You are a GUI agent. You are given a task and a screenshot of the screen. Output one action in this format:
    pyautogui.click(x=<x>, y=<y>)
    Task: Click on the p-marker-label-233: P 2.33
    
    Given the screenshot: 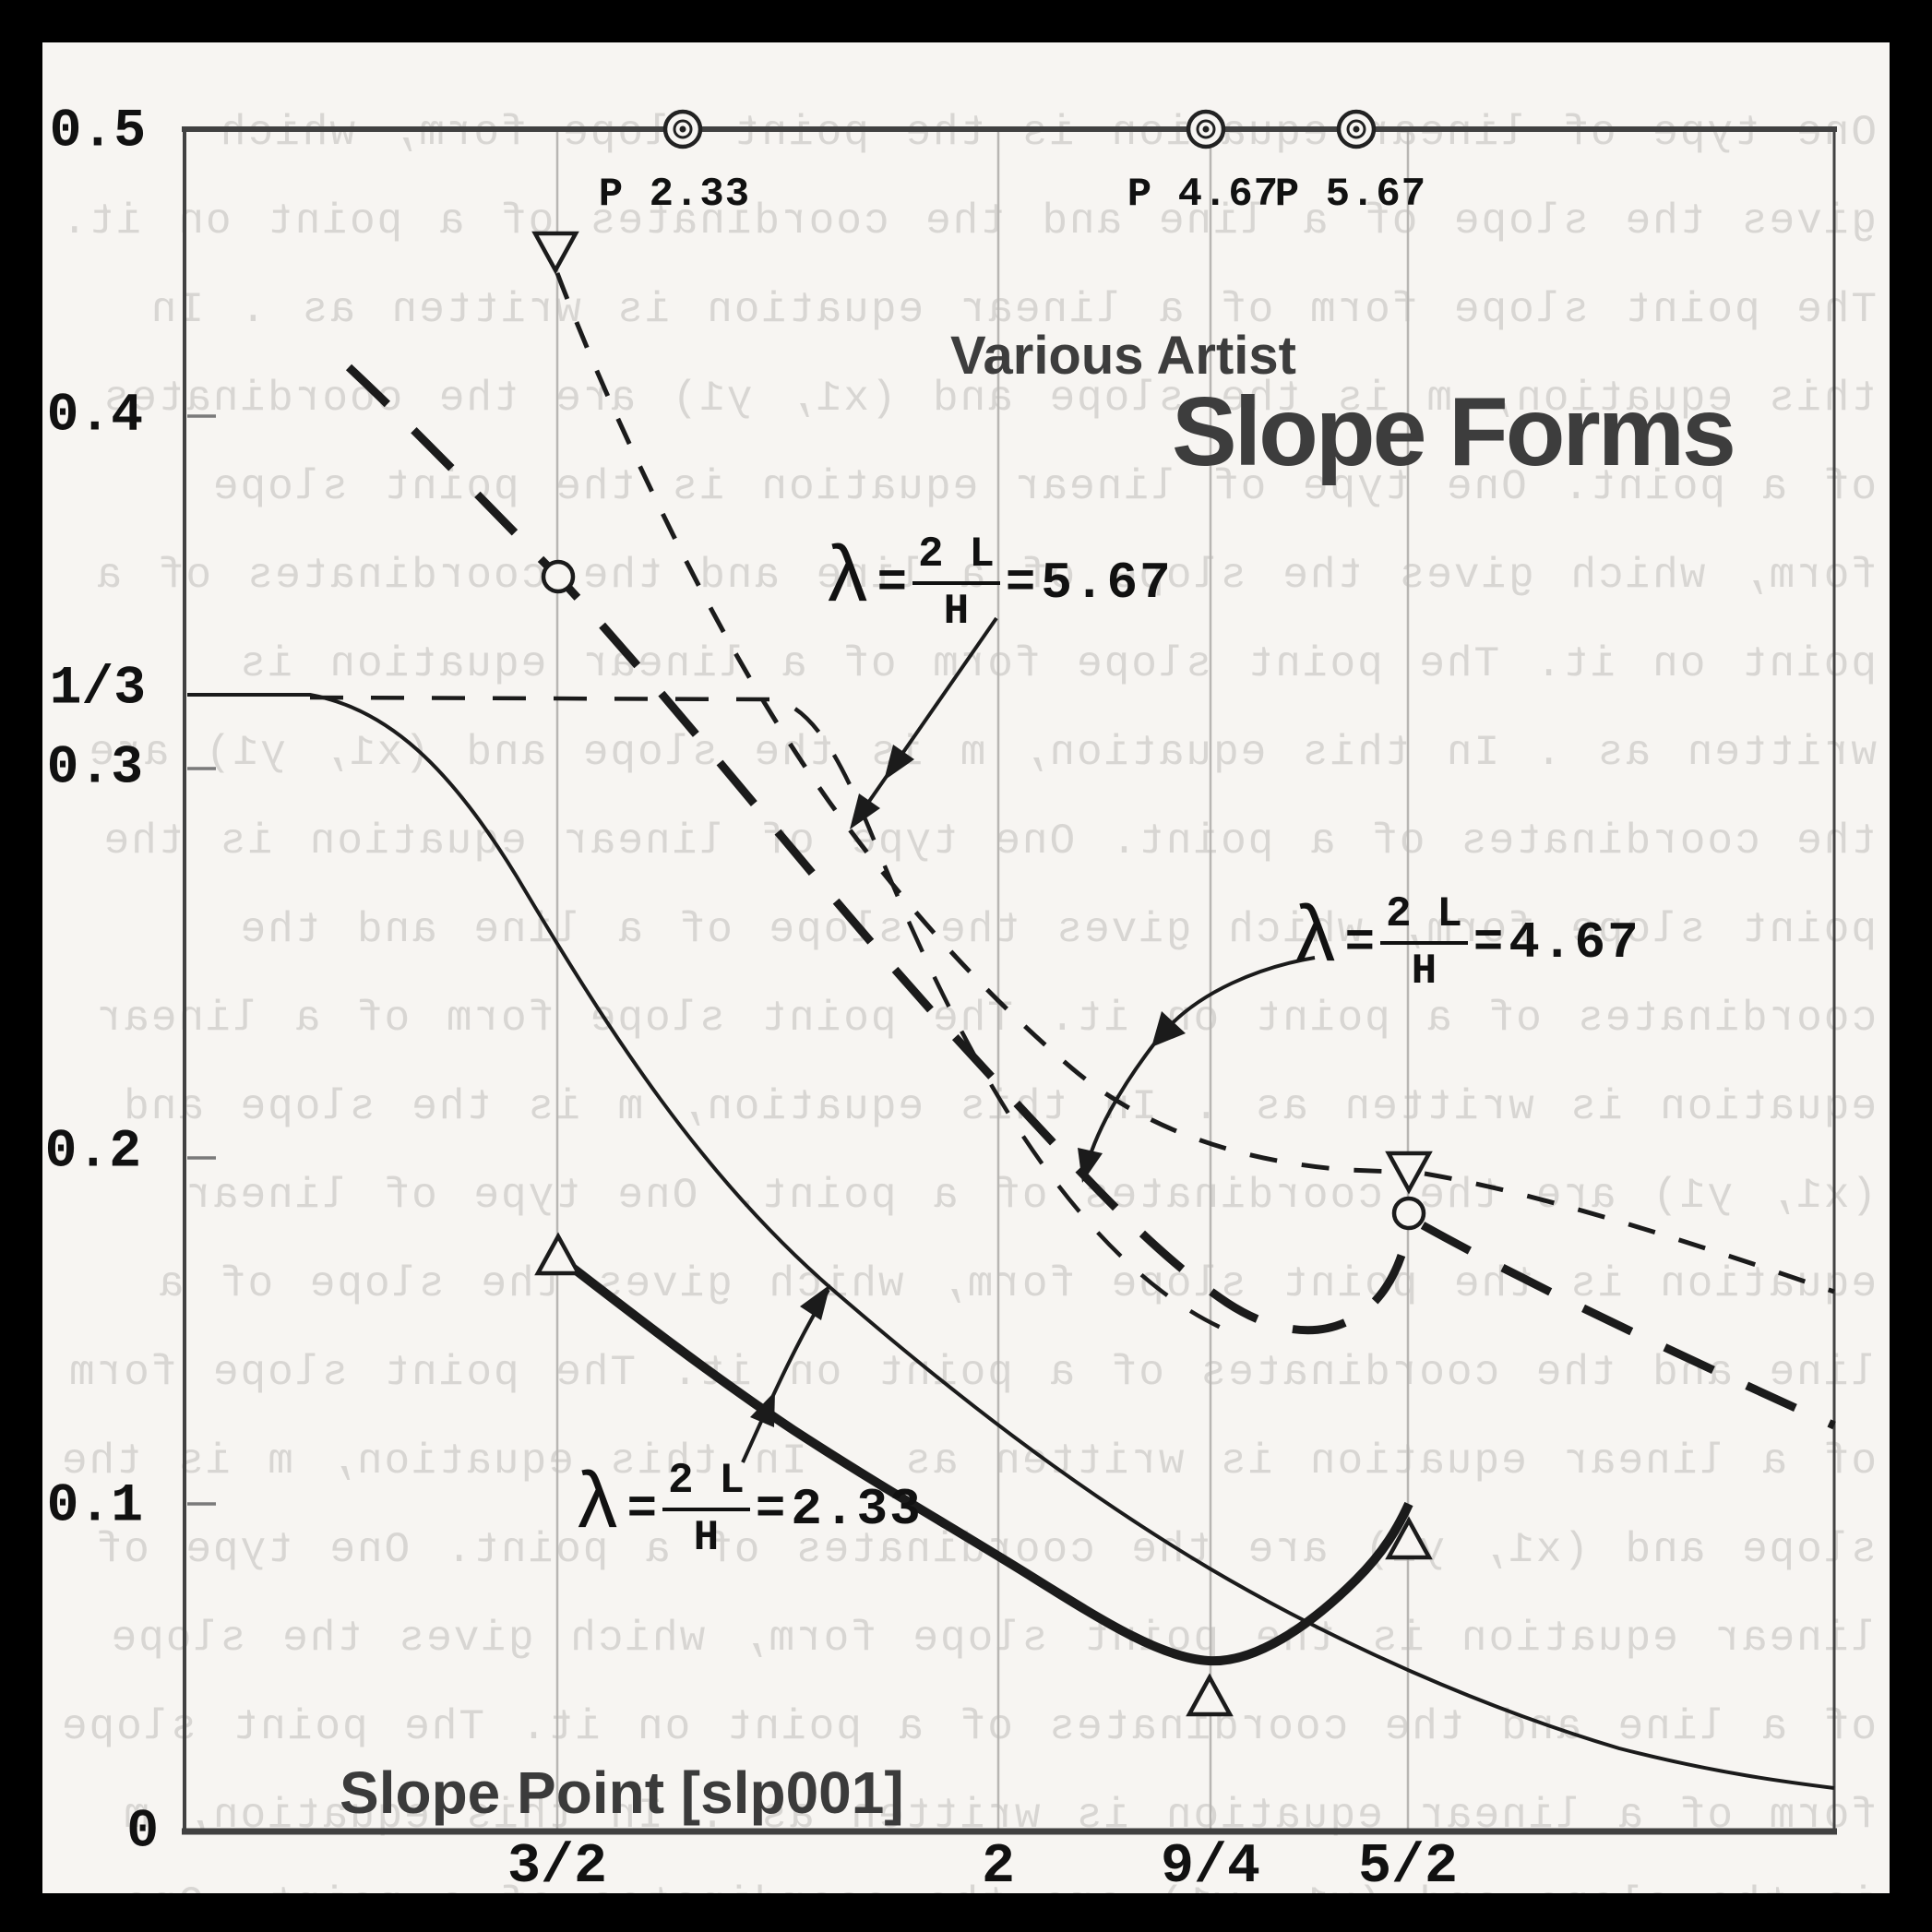 What is the action you would take?
    pyautogui.click(x=674, y=195)
    